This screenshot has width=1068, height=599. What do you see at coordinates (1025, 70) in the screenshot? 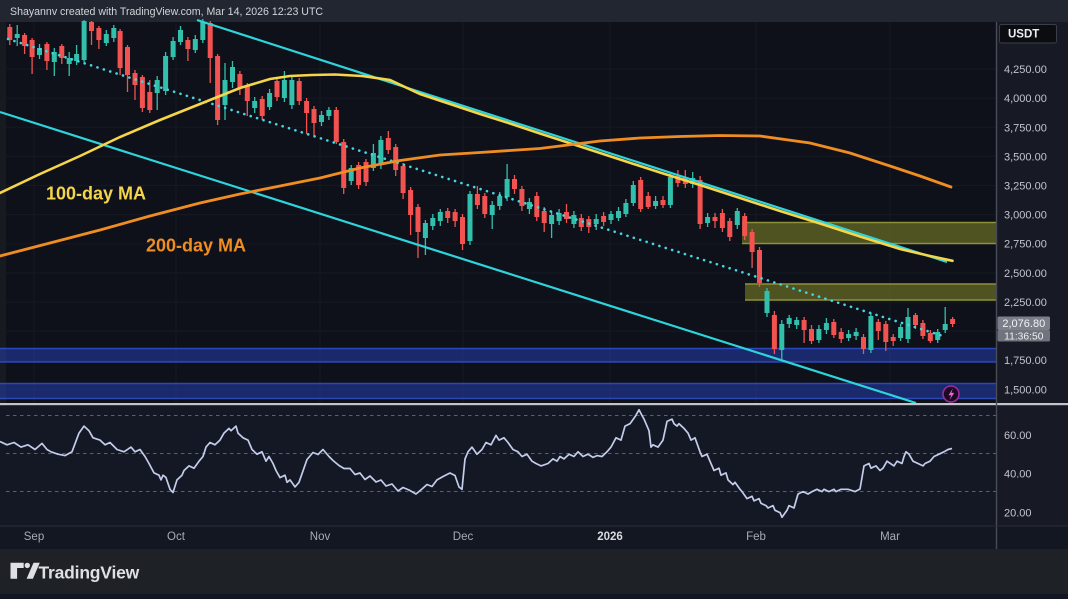
I see `svg-text: 4,250.00` at bounding box center [1025, 70].